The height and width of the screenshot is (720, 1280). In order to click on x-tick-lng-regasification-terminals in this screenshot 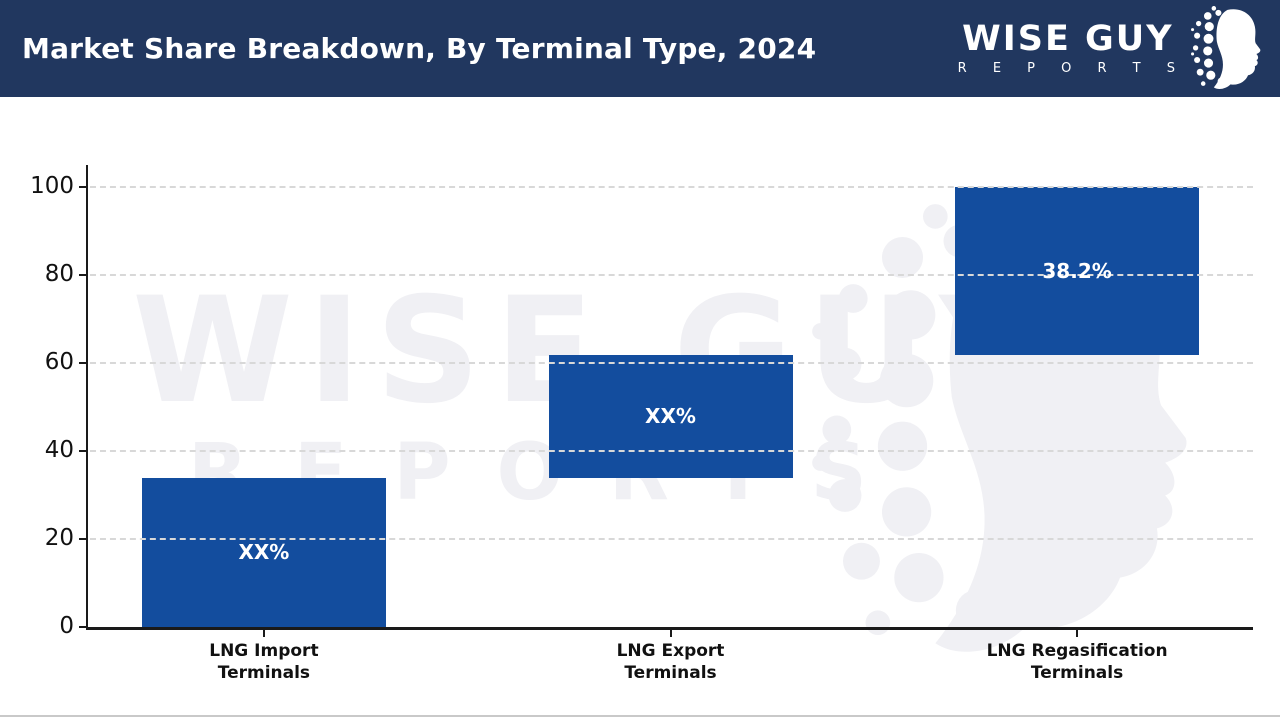, I will do `click(1077, 633)`.